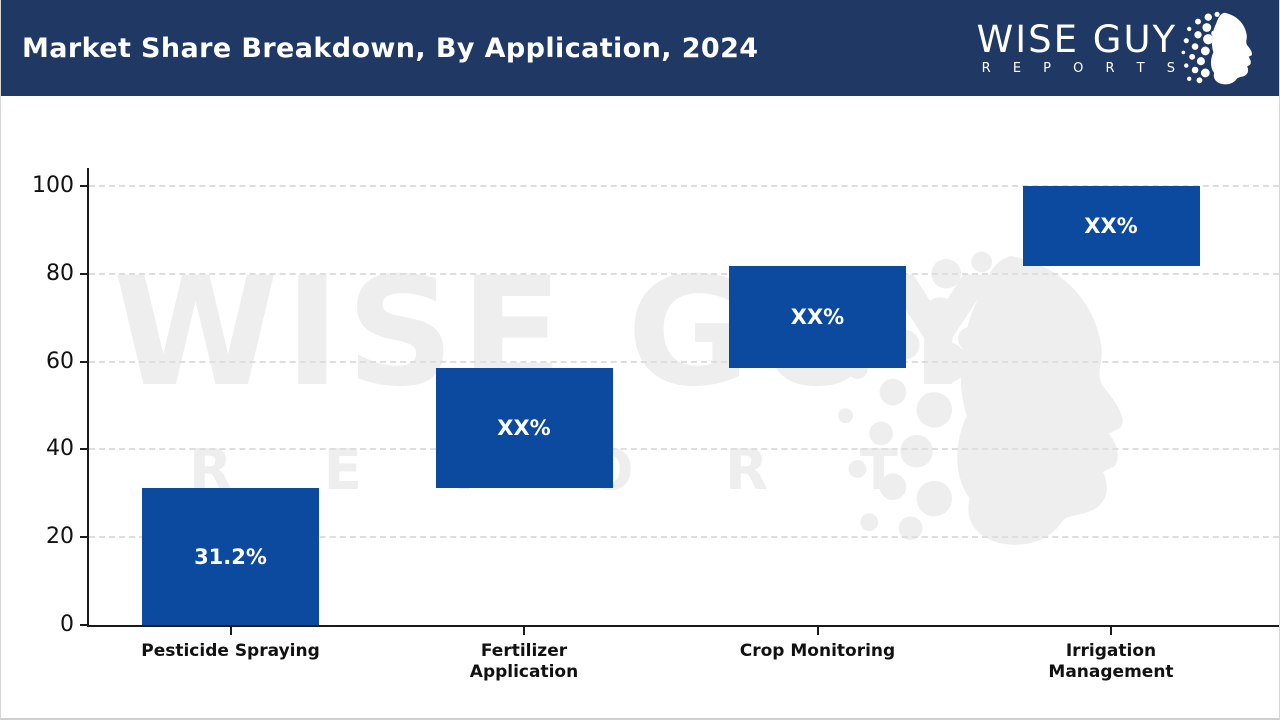  Describe the element at coordinates (60, 361) in the screenshot. I see `y-tick-label: 60` at that location.